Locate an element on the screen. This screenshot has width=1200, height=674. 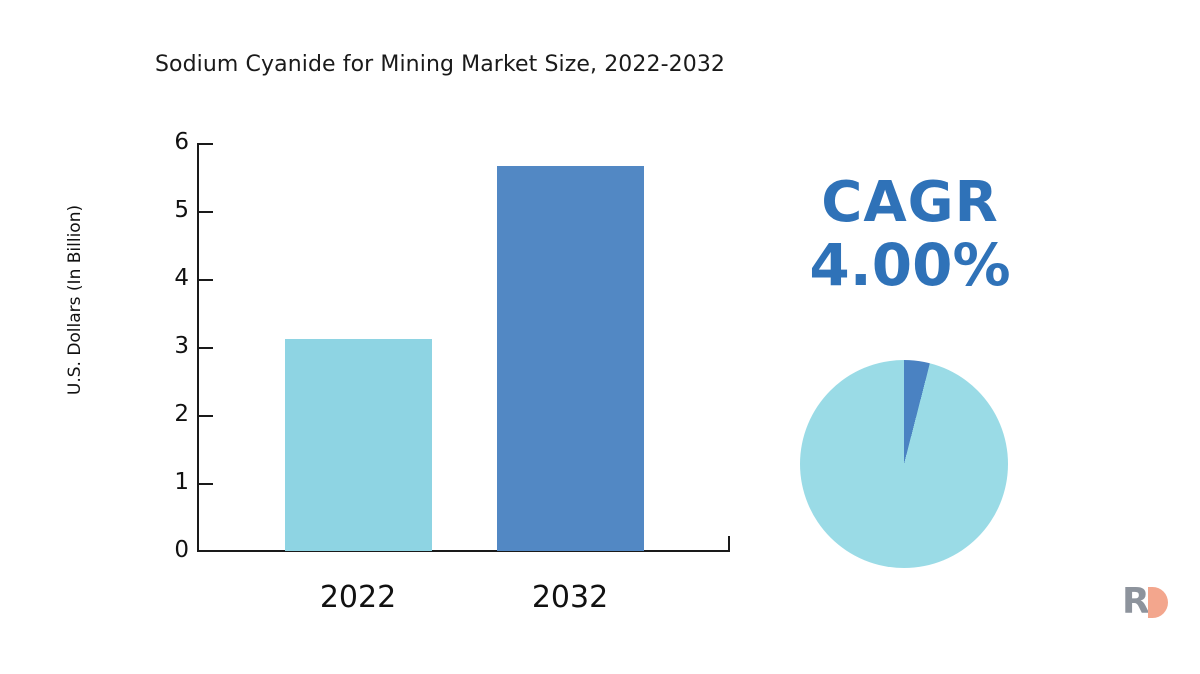
y-tick-label-5-text: 5 is located at coordinates (181, 210).